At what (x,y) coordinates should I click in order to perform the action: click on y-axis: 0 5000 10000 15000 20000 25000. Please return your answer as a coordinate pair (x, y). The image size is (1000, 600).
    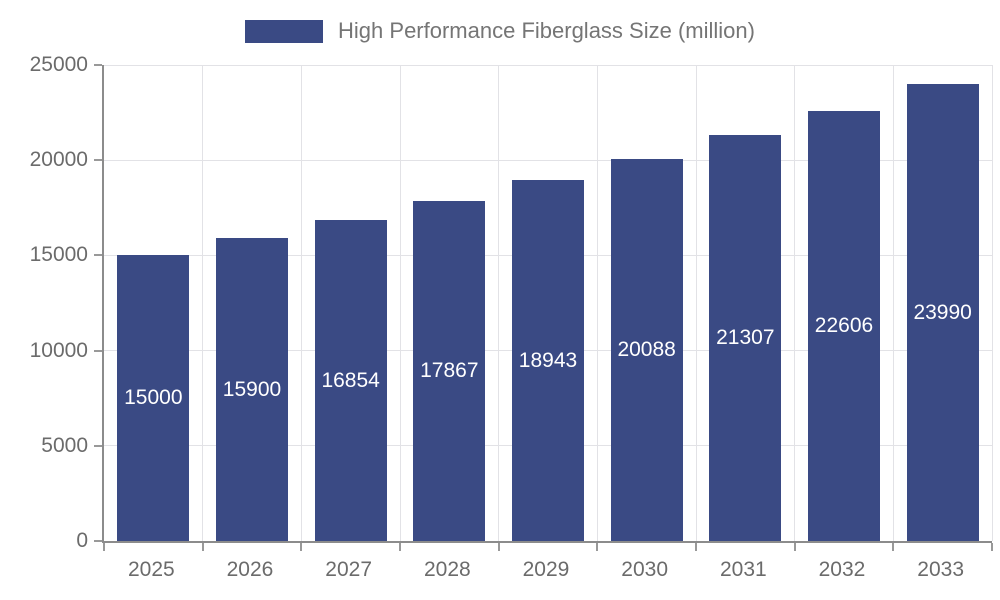
    Looking at the image, I should click on (44, 300).